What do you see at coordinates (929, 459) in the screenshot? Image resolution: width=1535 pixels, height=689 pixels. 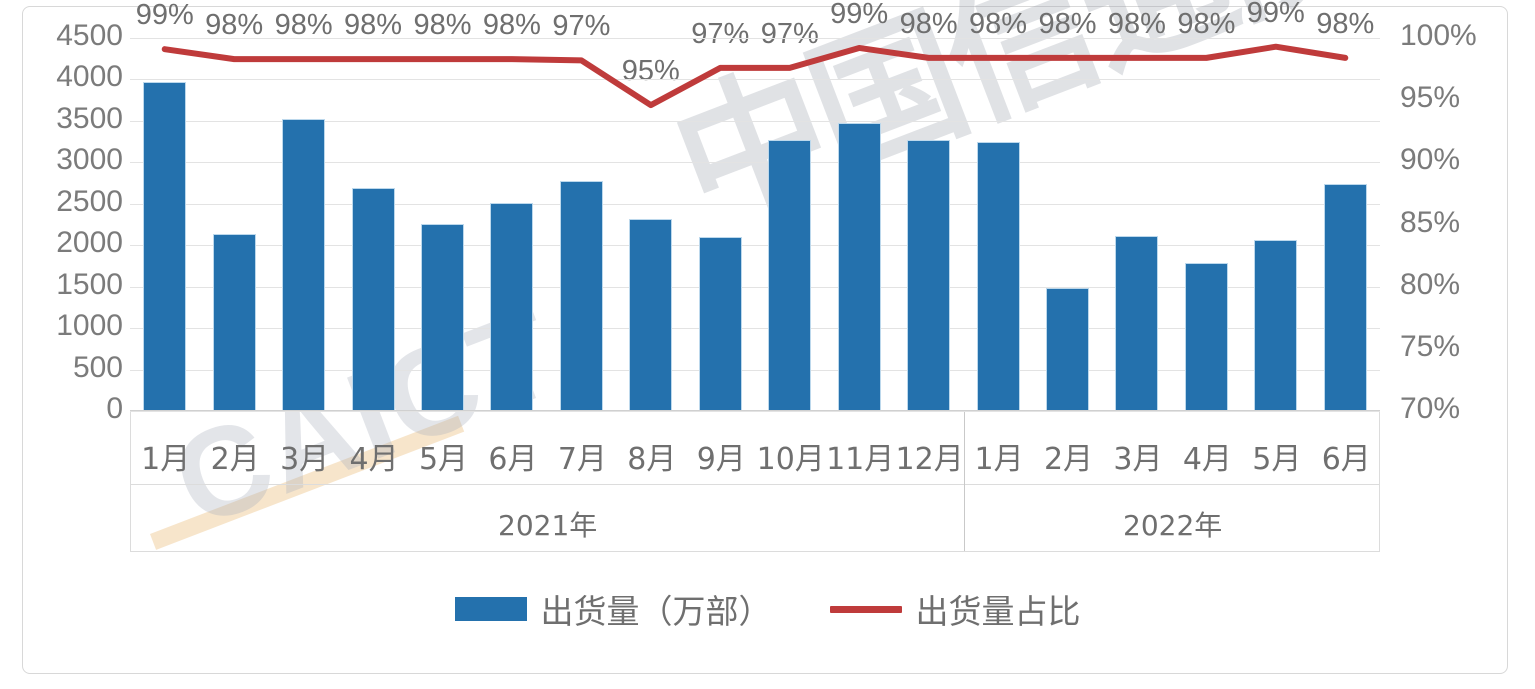 I see `month-label: 12月` at bounding box center [929, 459].